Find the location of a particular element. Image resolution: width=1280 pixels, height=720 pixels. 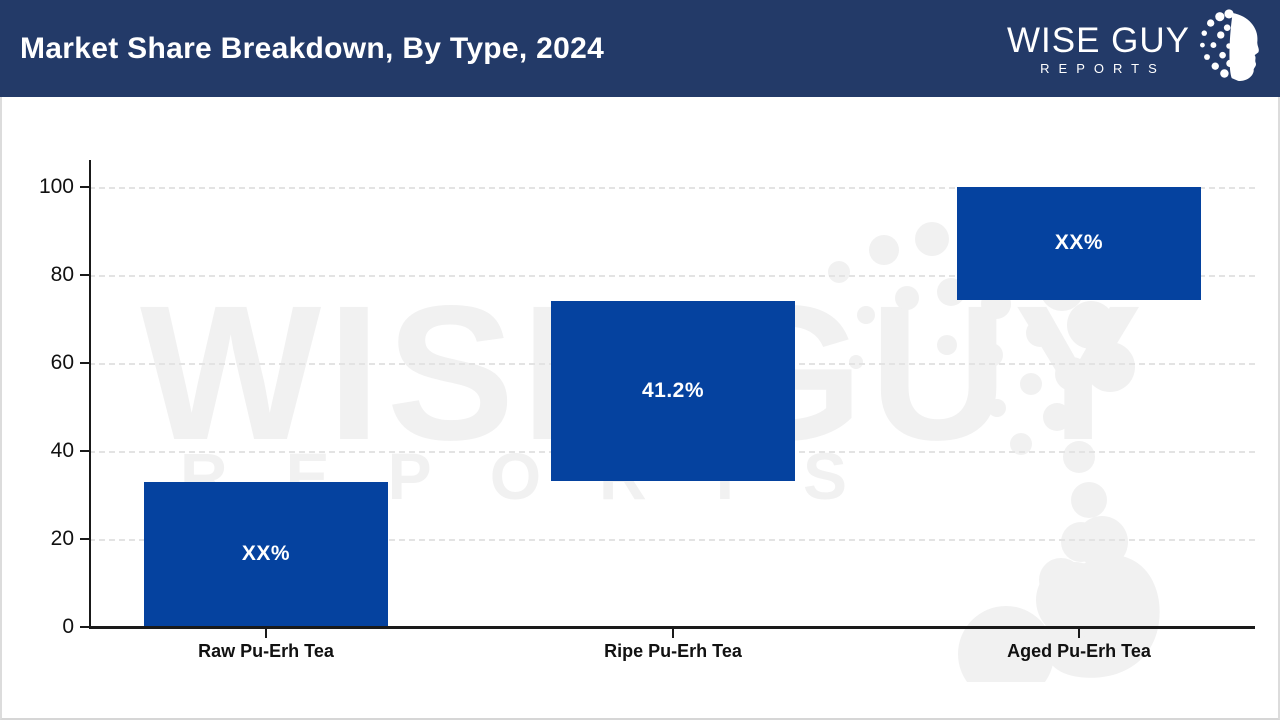

bar-aged-pu-erh: XX% is located at coordinates (1079, 243).